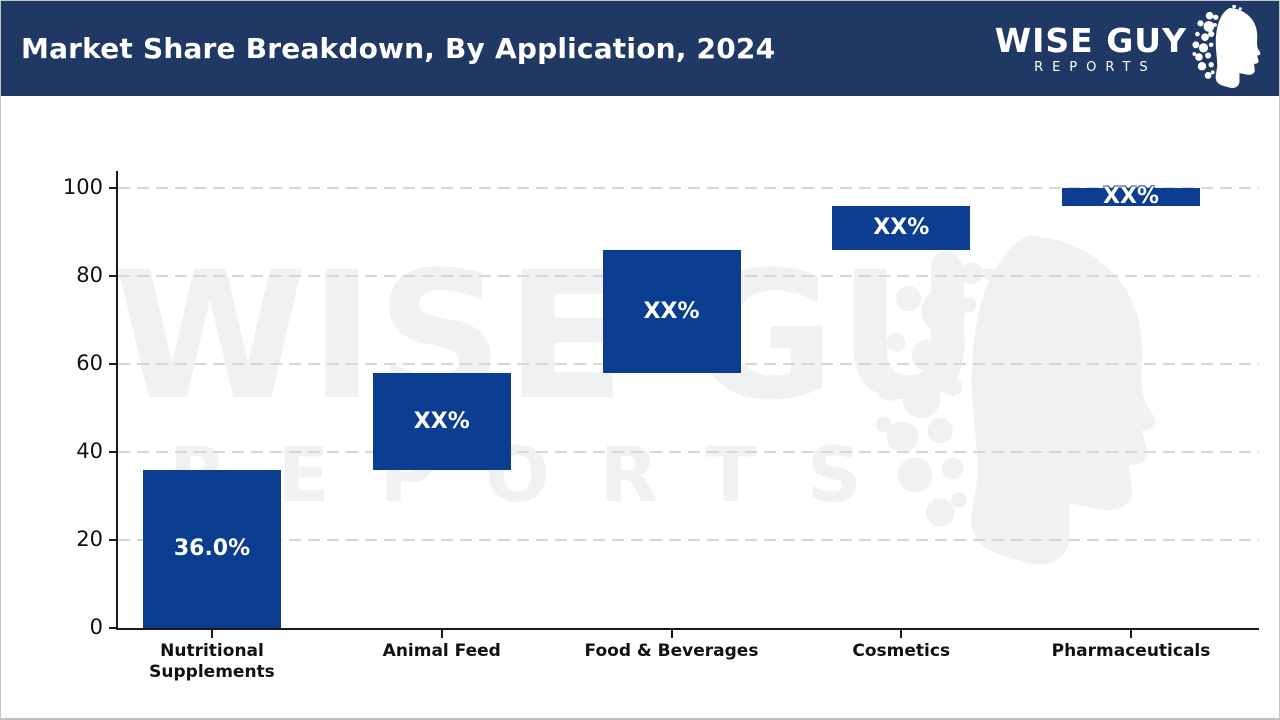 The height and width of the screenshot is (720, 1280). Describe the element at coordinates (671, 651) in the screenshot. I see `x-category-label: Food & Beverages` at that location.